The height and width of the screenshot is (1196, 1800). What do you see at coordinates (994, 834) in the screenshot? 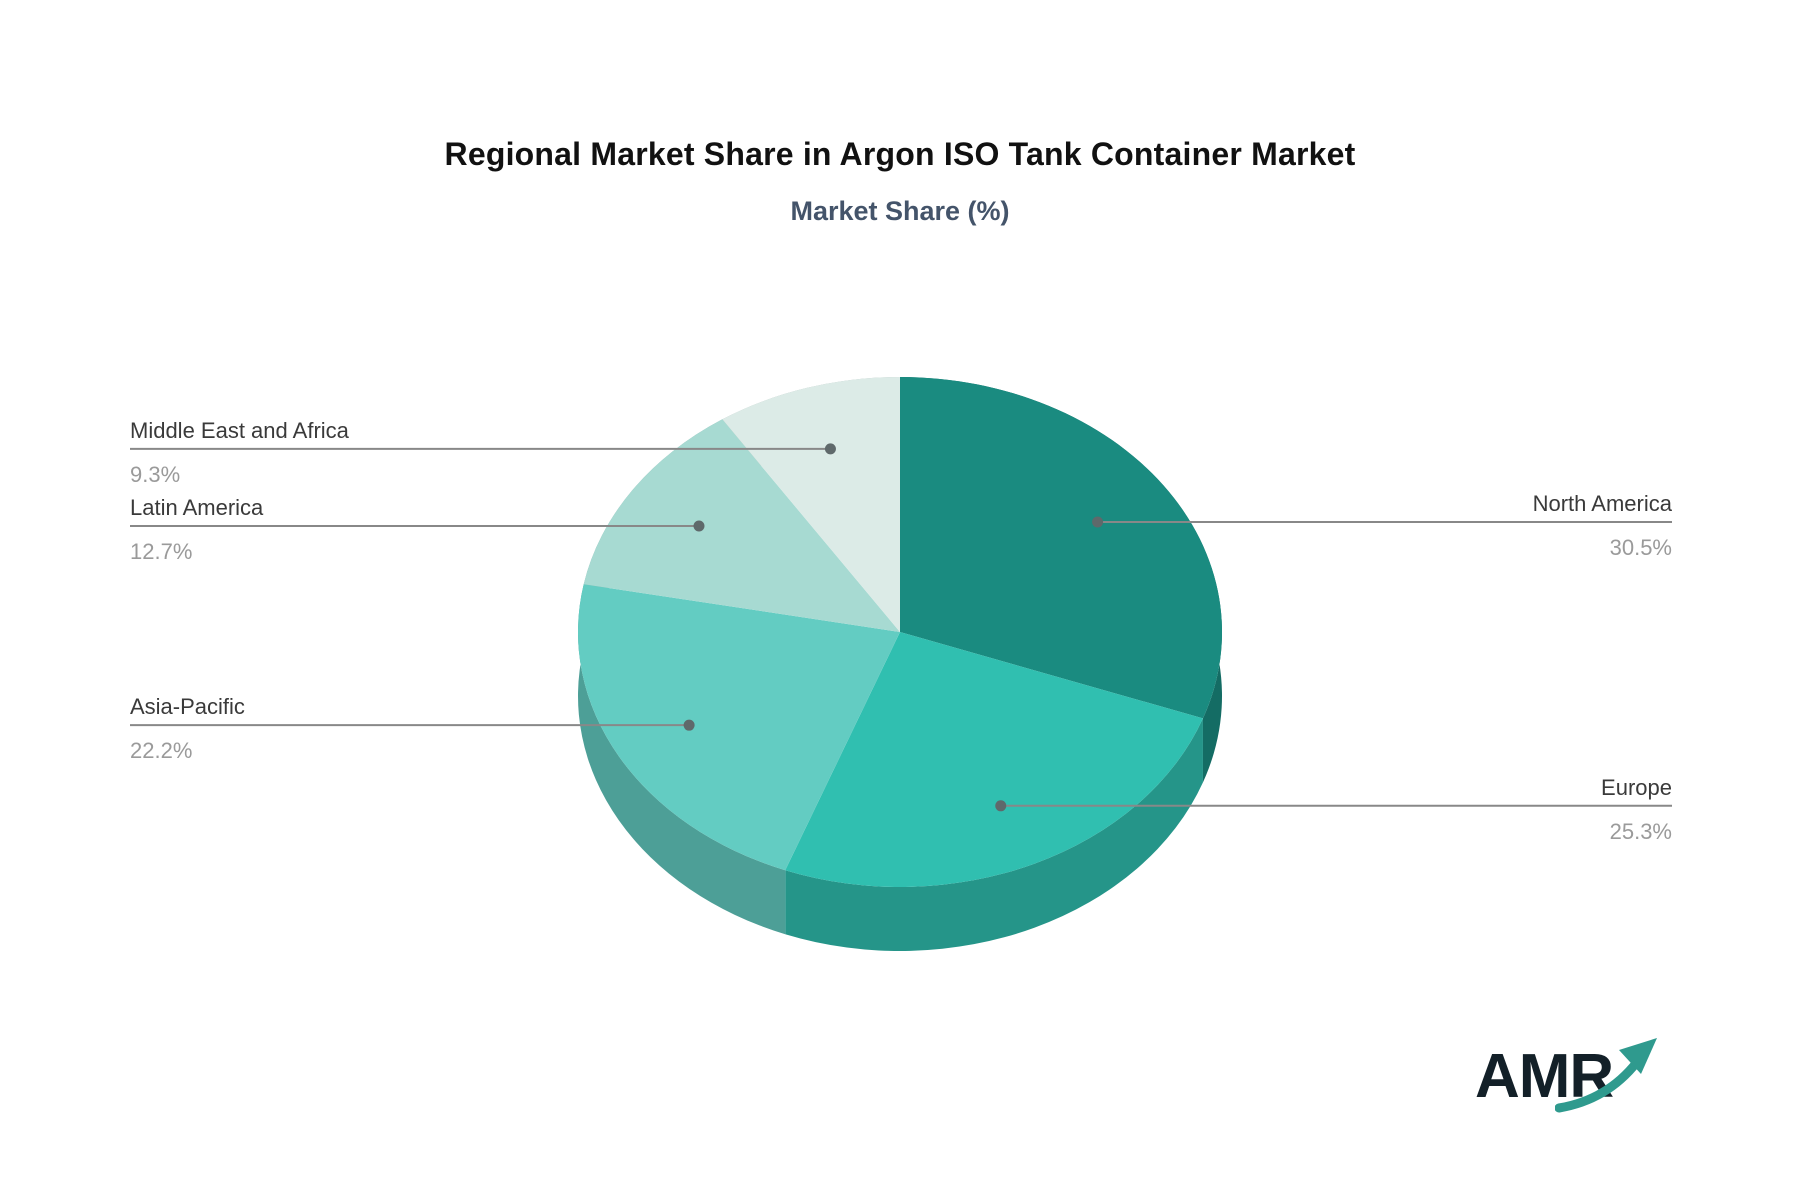
I see `pie-slice-side-europe` at bounding box center [994, 834].